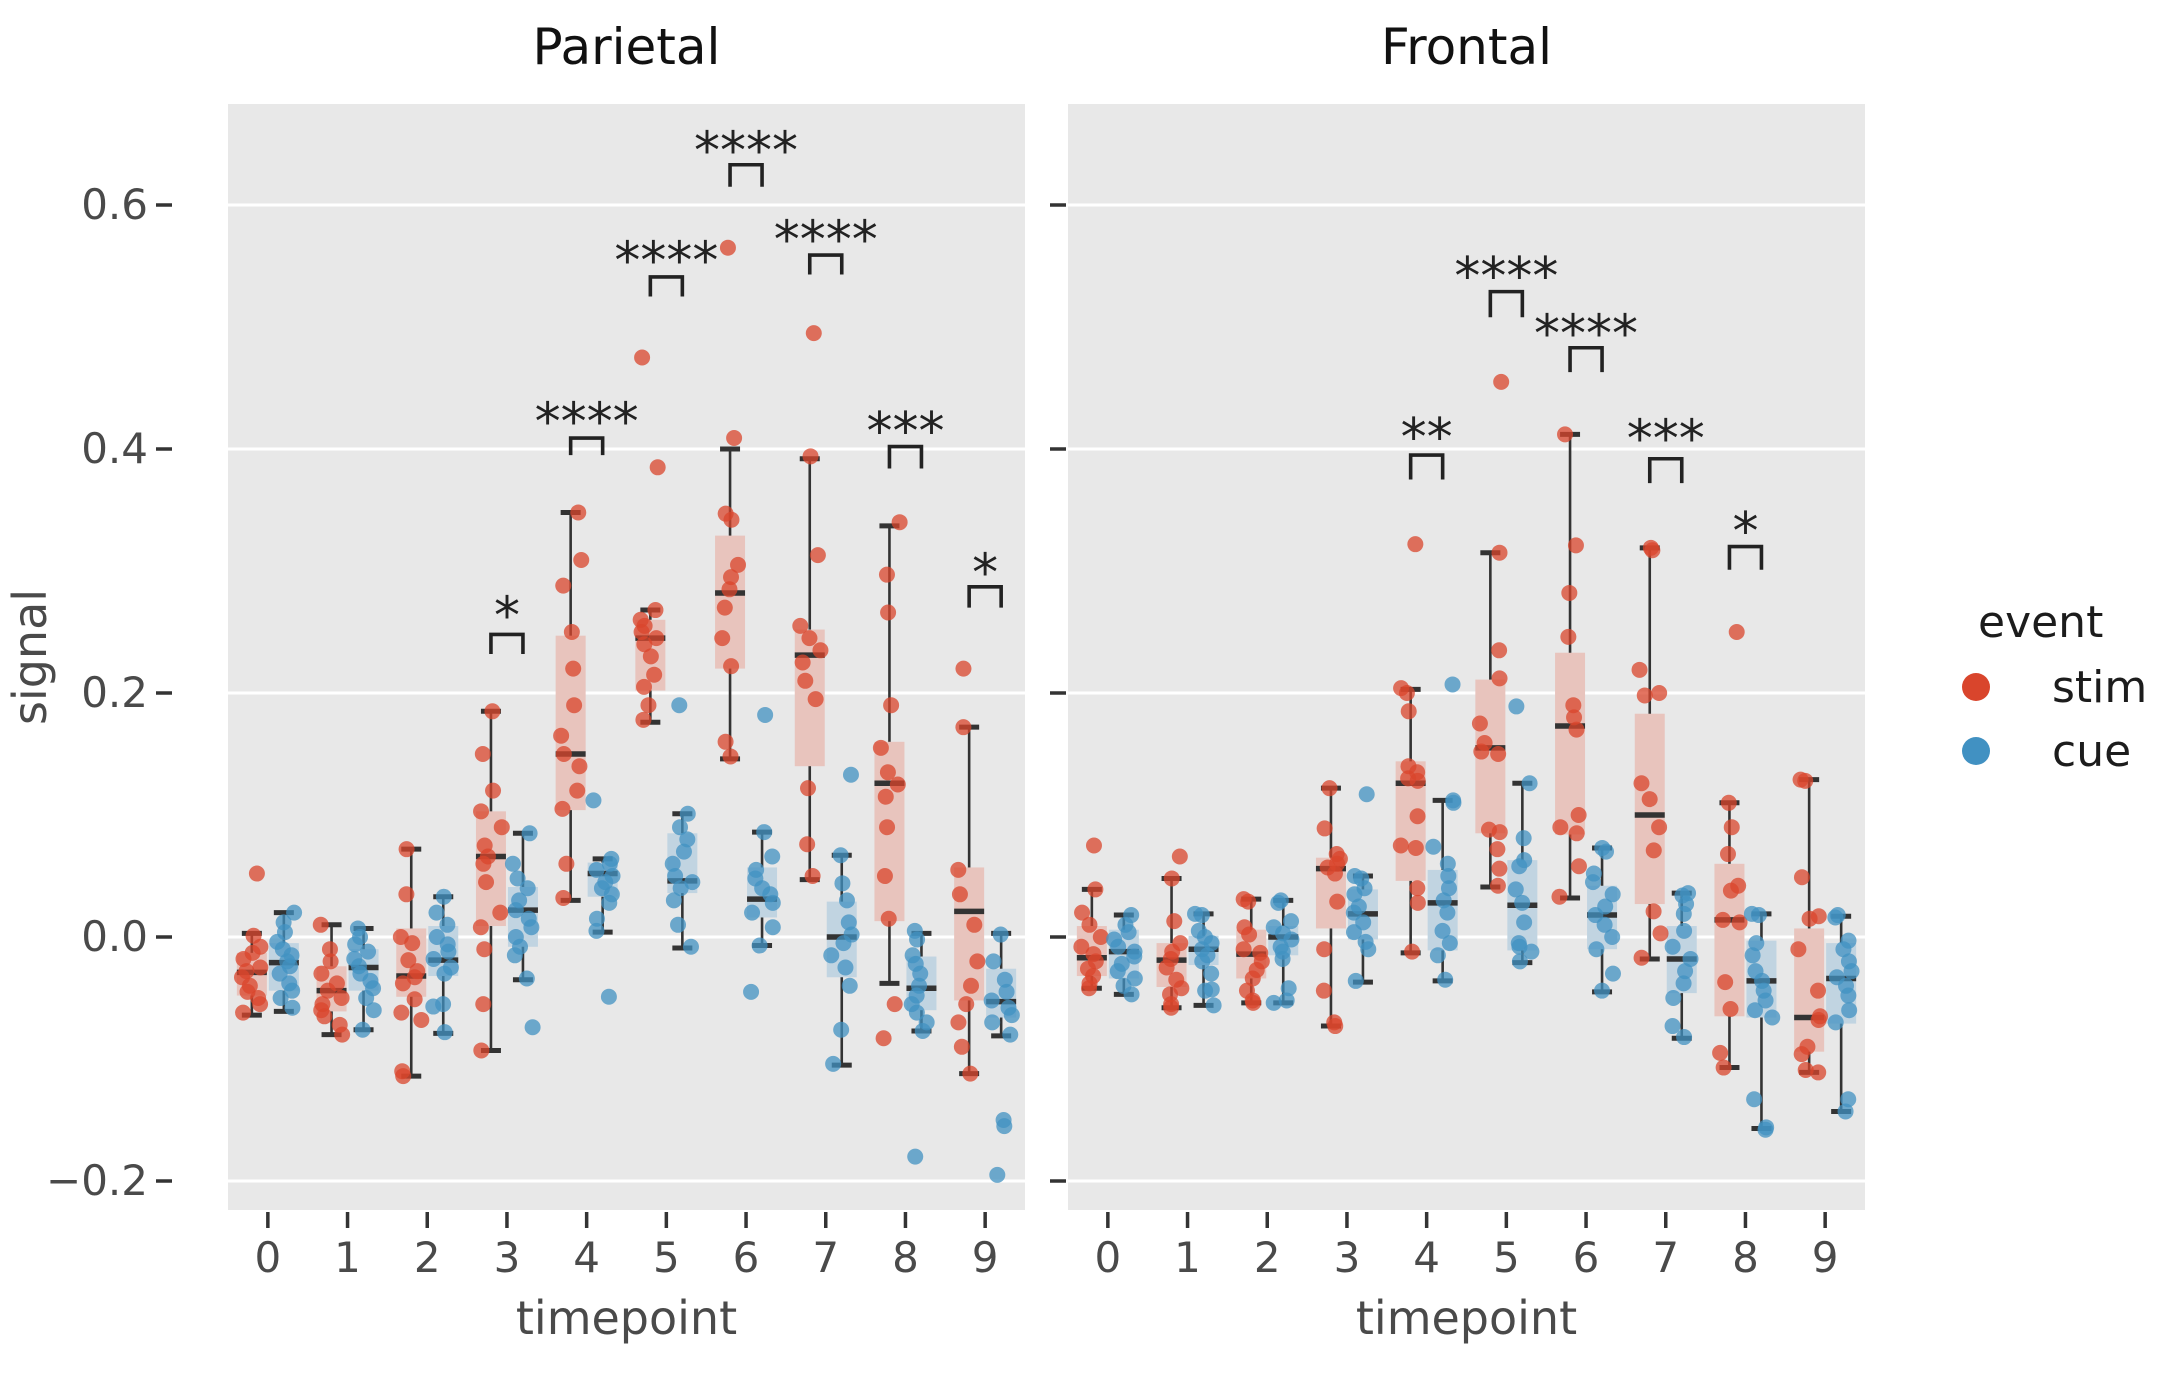  I want to click on x-tick-label: 0, so click(1107, 1257).